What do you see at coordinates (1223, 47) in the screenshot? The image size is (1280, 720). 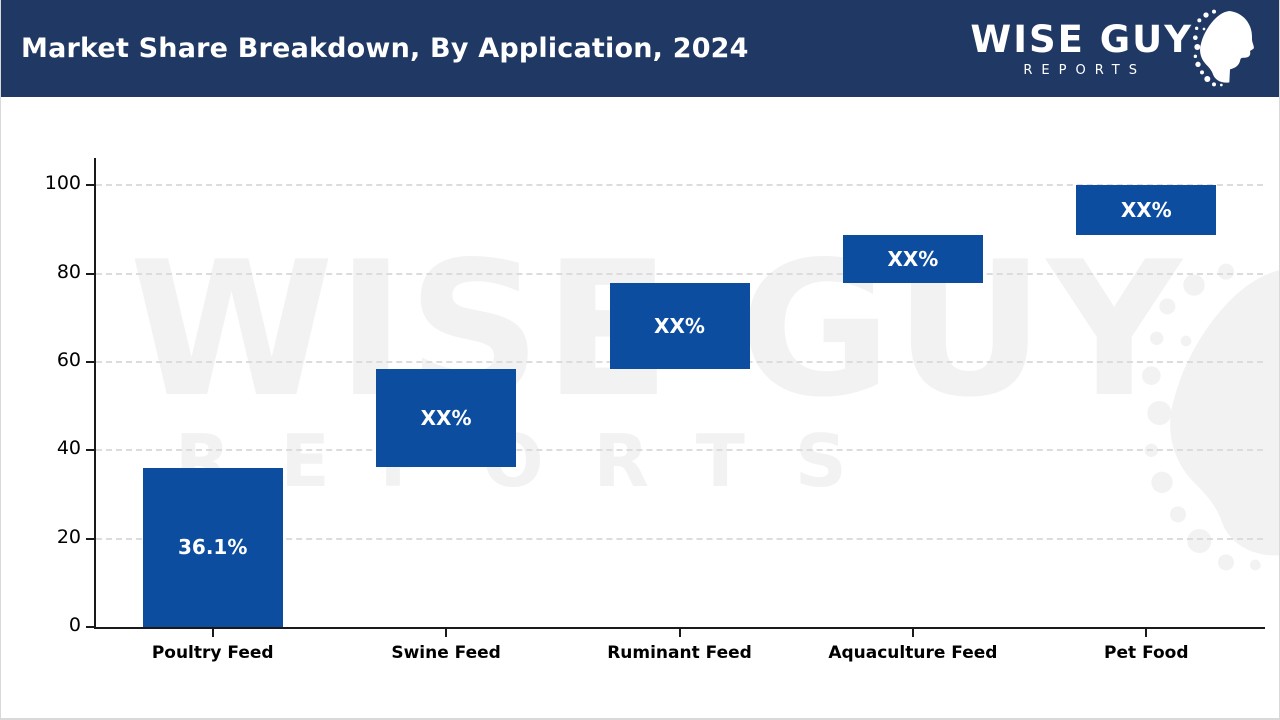 I see `logo-head-icon` at bounding box center [1223, 47].